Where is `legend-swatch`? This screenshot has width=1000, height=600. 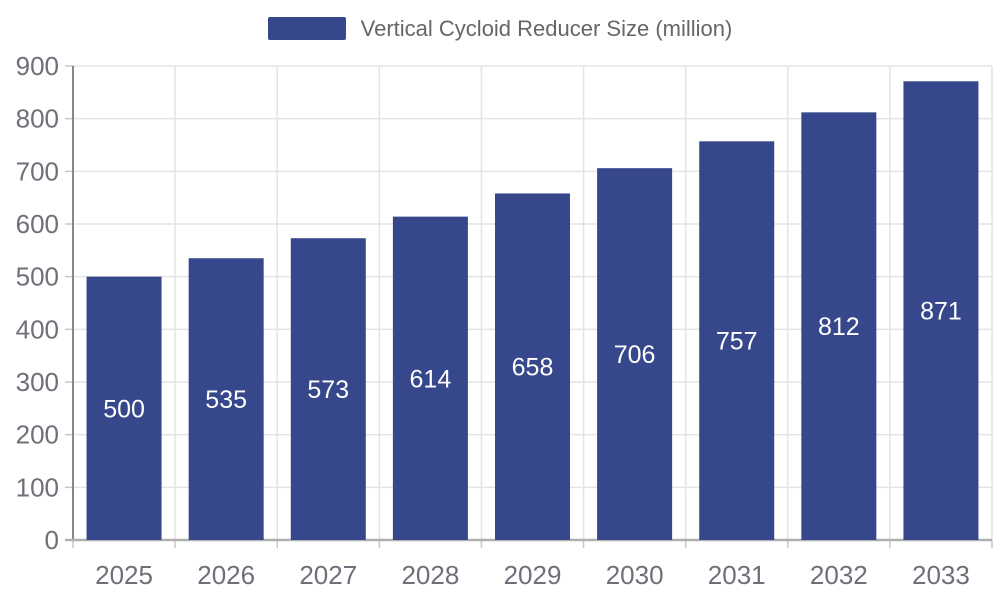 legend-swatch is located at coordinates (306, 28).